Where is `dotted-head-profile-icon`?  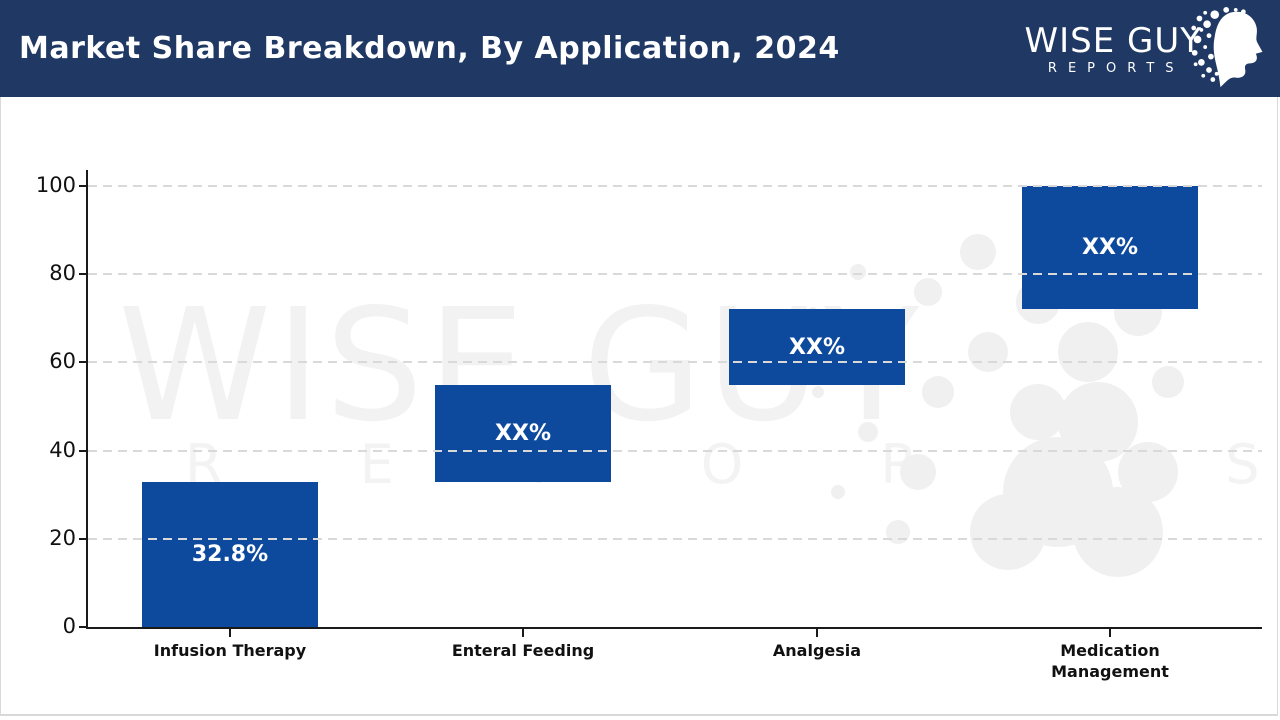
dotted-head-profile-icon is located at coordinates (1227, 47).